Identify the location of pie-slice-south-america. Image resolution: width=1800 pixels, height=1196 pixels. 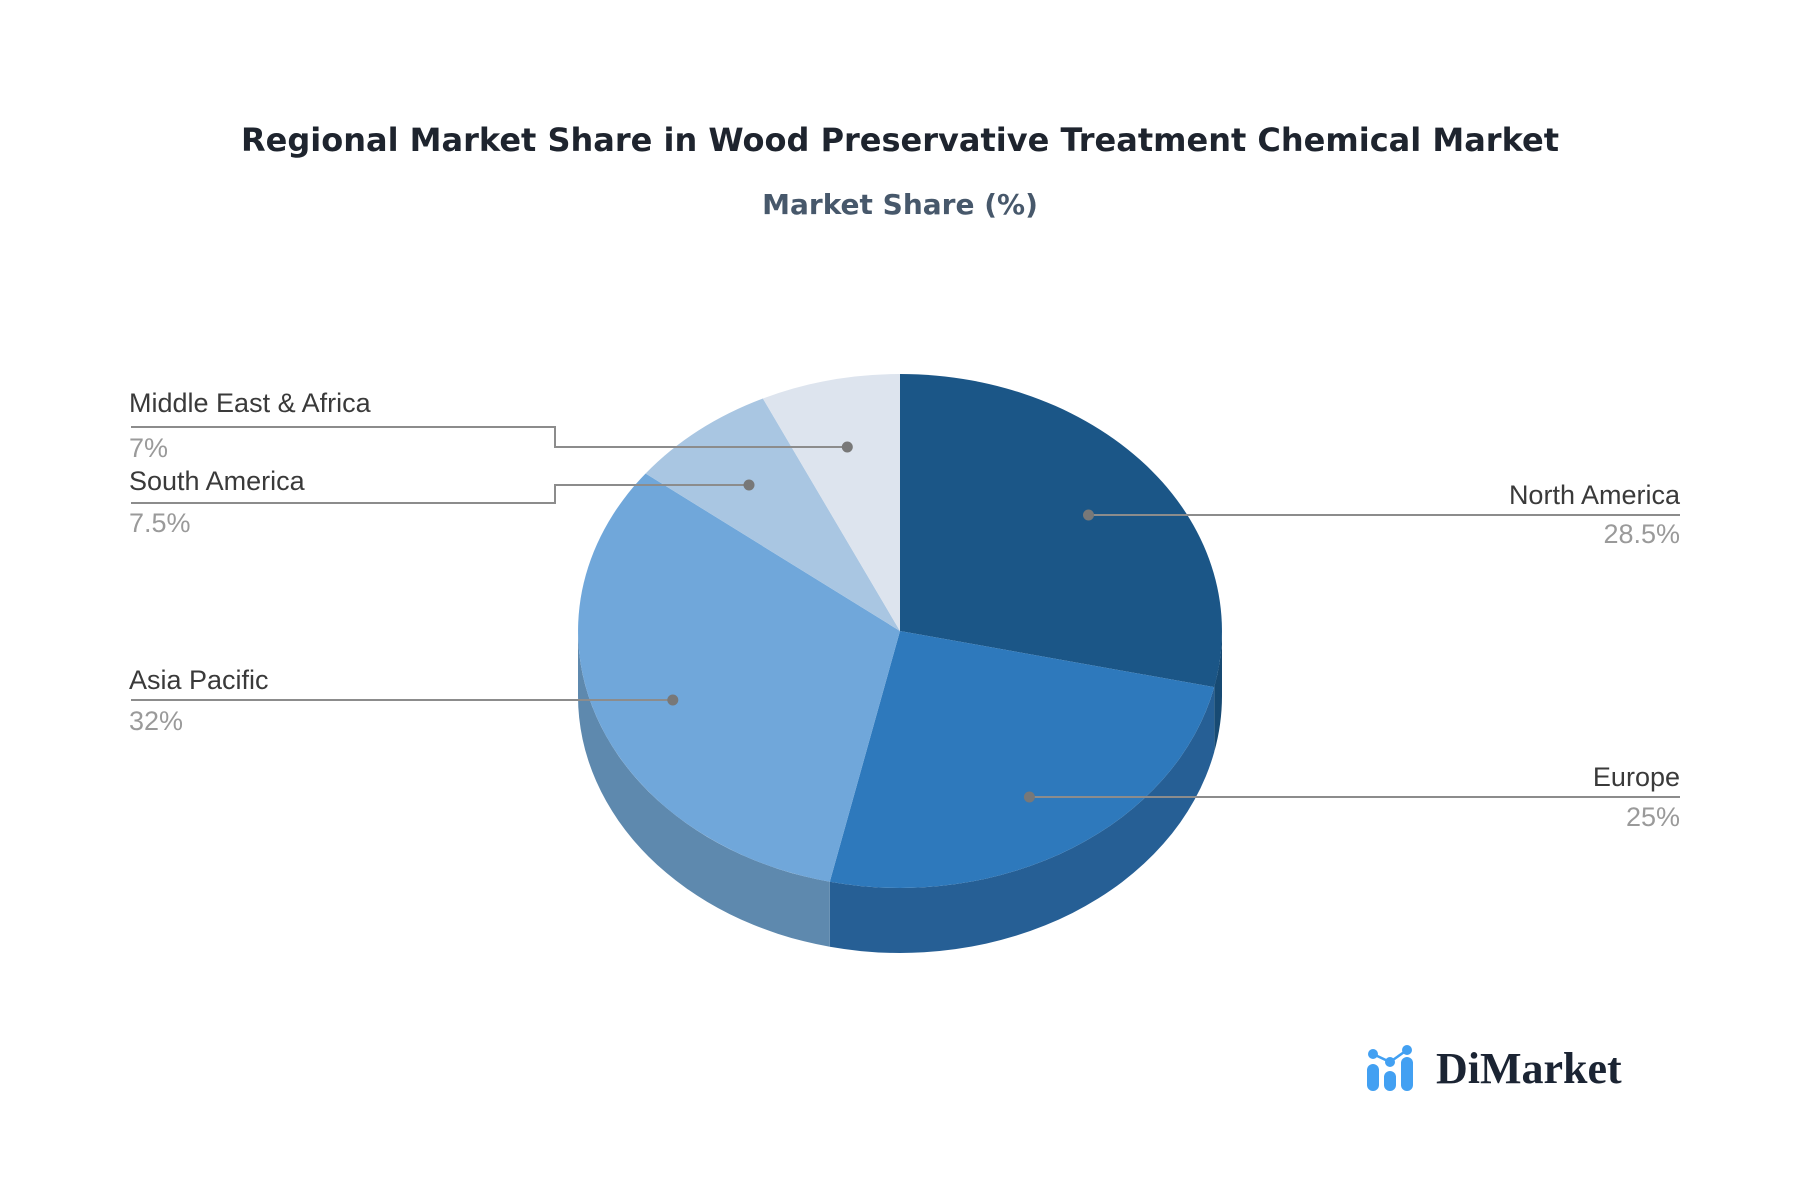
(772, 515).